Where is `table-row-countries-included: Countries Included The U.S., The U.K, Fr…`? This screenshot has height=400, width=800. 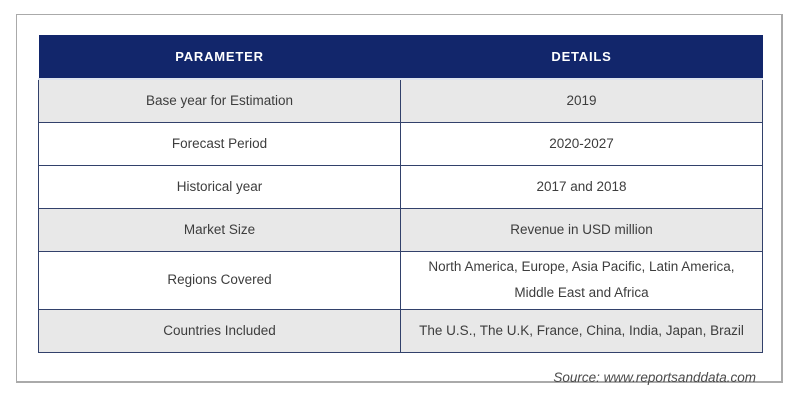 table-row-countries-included: Countries Included The U.S., The U.K, Fr… is located at coordinates (400, 330).